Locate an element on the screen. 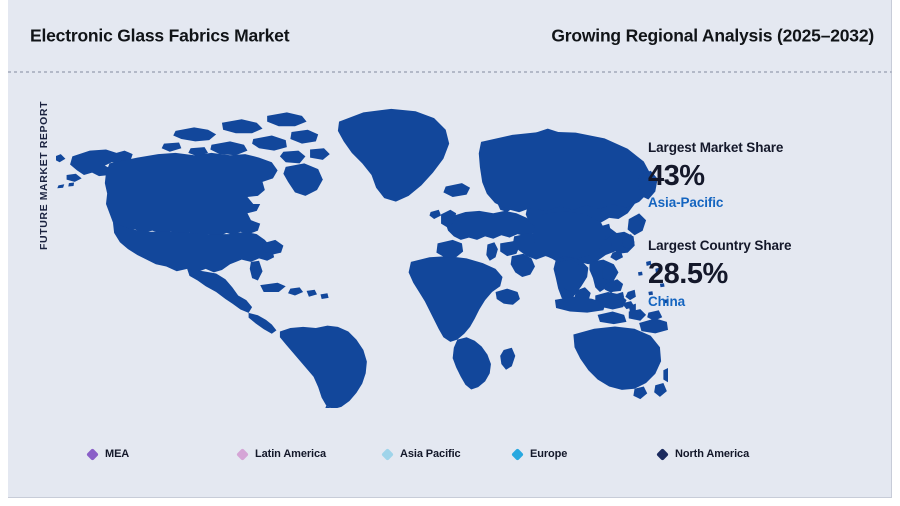 The width and height of the screenshot is (900, 506). stat-subtitle: Asia-Pacific is located at coordinates (686, 203).